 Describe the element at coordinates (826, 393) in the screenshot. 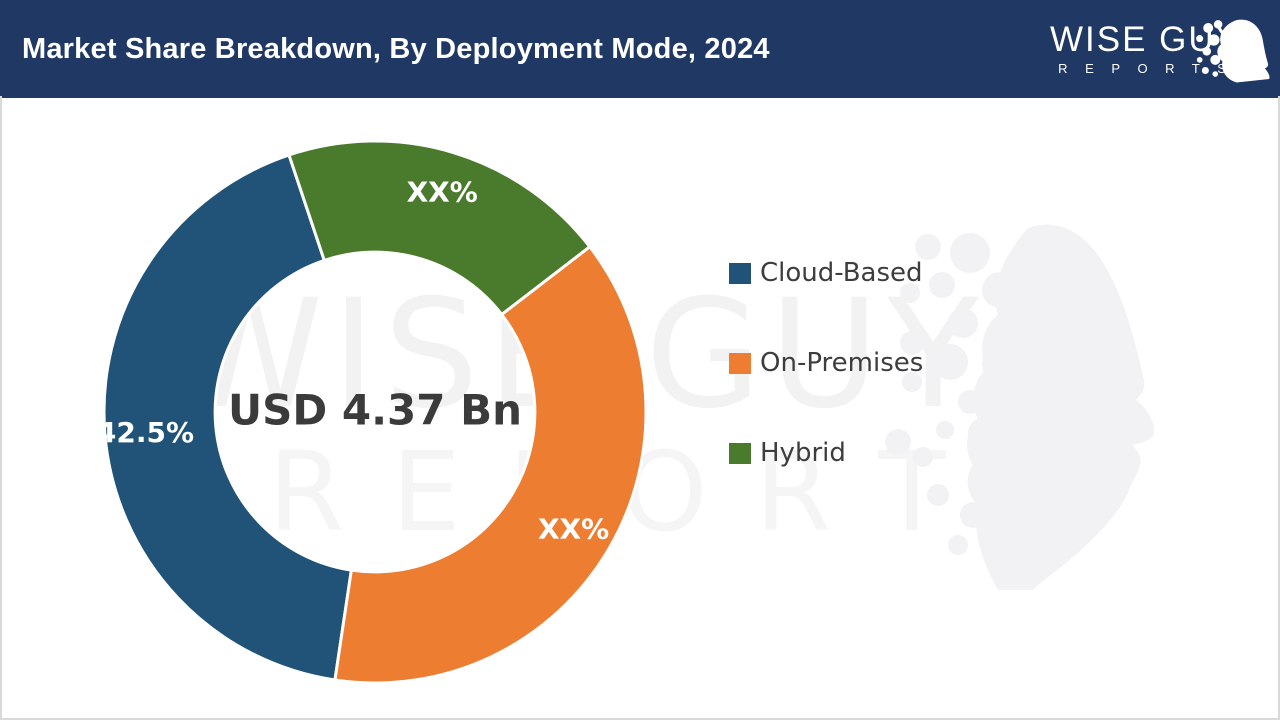

I see `chart-legend: Cloud-Based On-Premises Hybrid` at that location.